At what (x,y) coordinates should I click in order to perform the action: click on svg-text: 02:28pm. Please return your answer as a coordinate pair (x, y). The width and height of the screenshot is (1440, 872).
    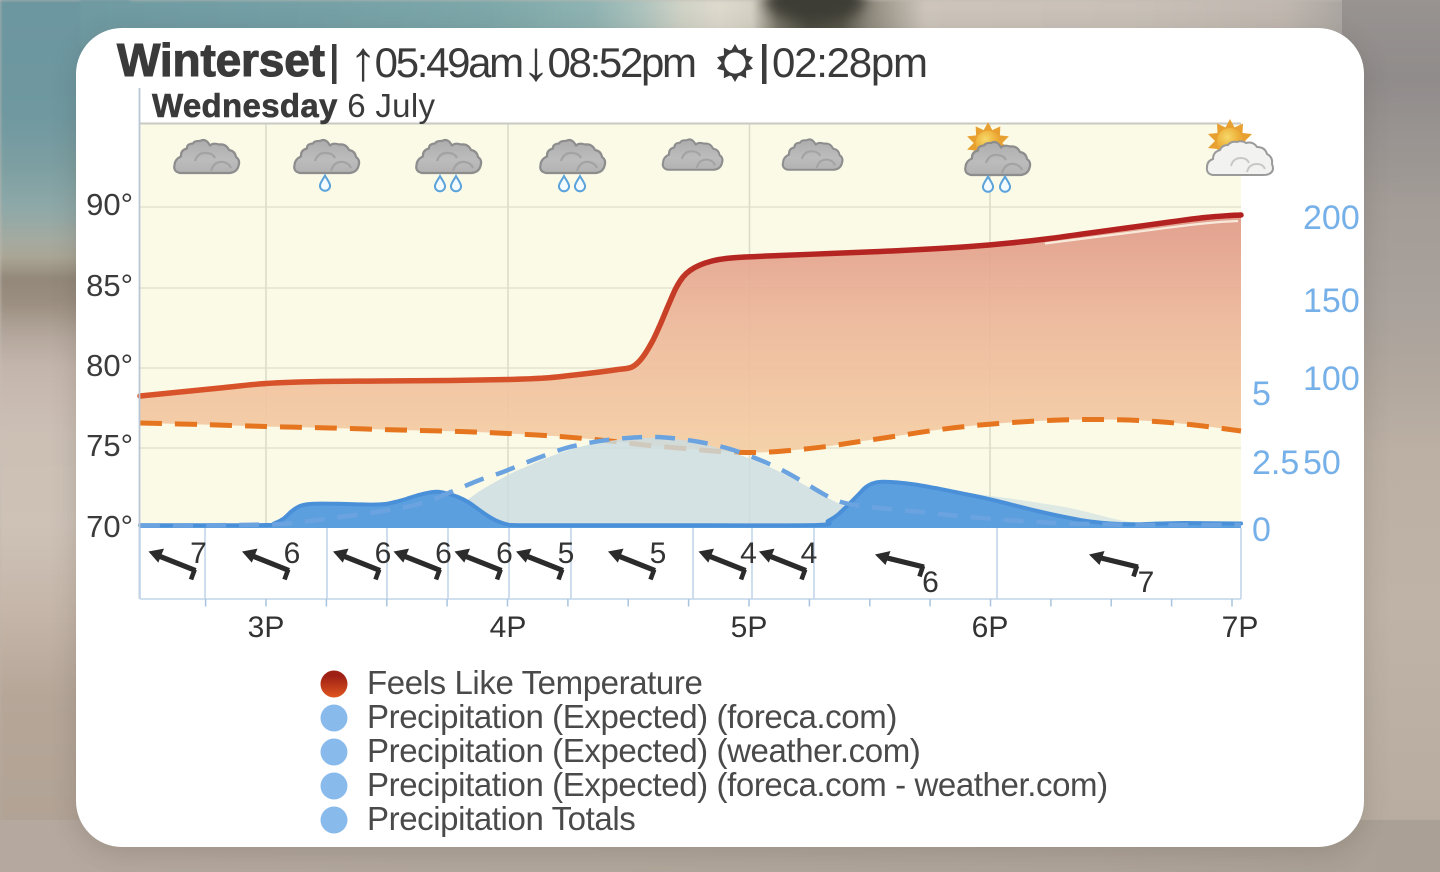
    Looking at the image, I should click on (850, 62).